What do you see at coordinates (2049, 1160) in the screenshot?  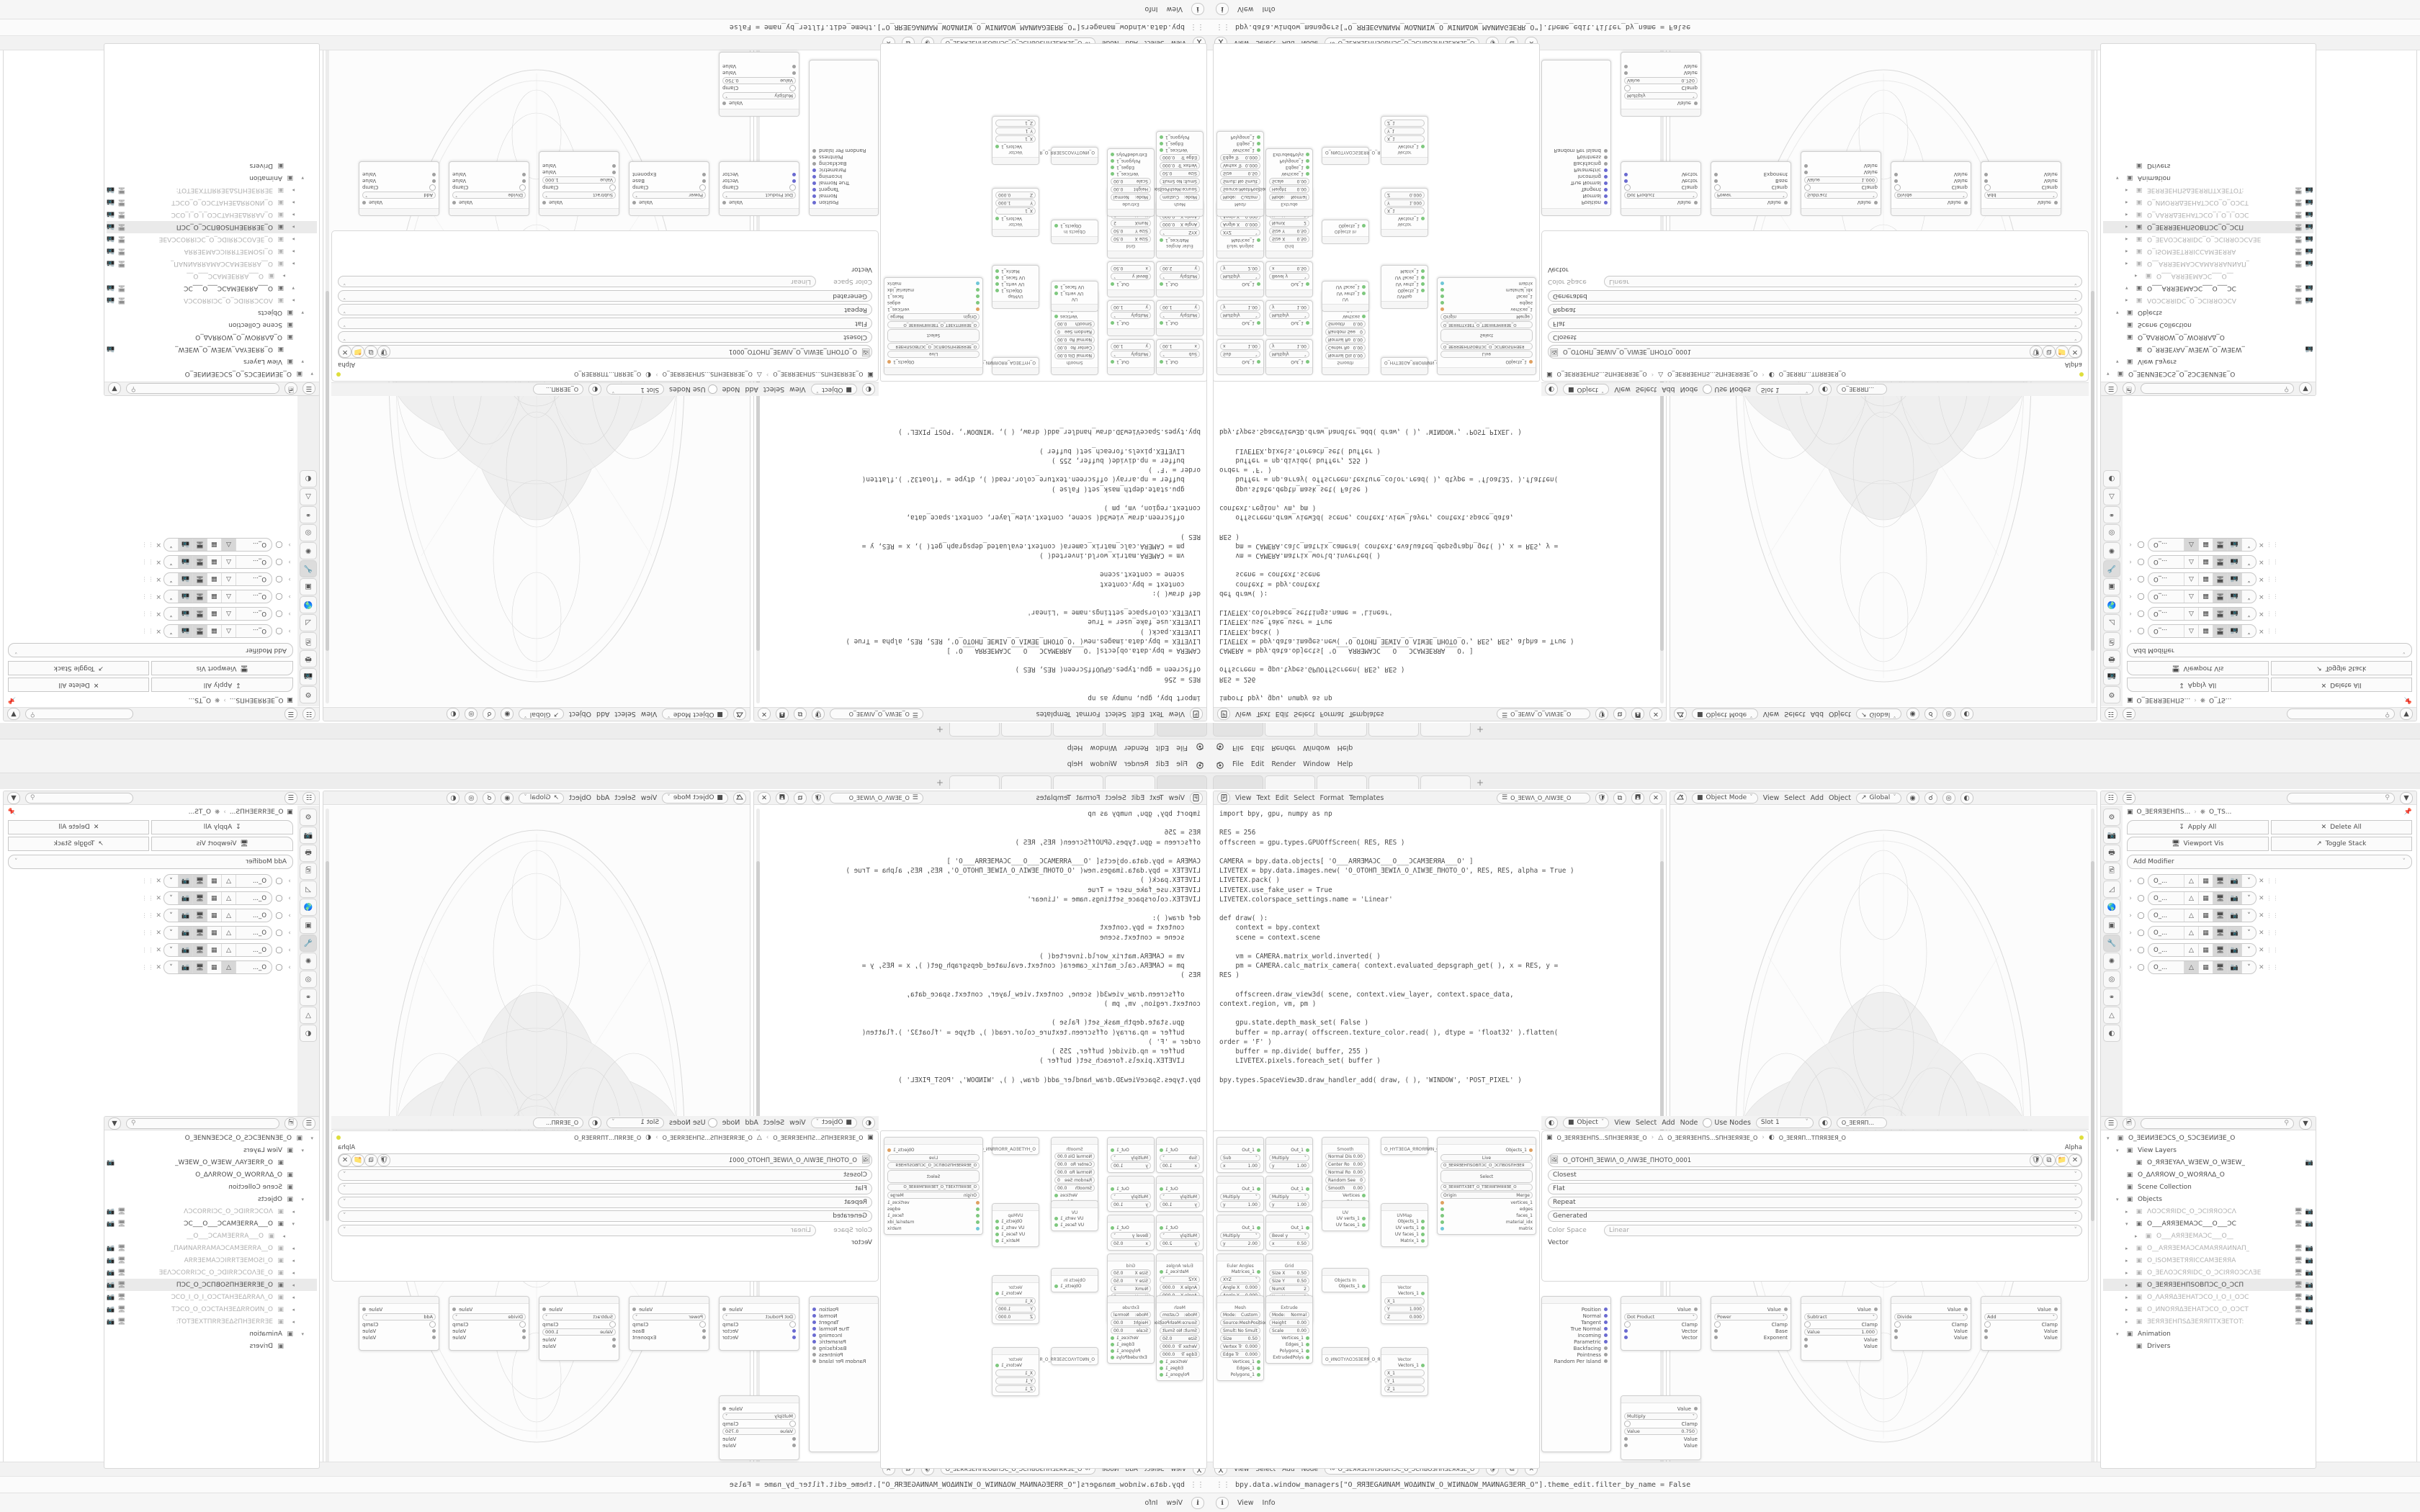 I see `duplicate-icon: ⧉` at bounding box center [2049, 1160].